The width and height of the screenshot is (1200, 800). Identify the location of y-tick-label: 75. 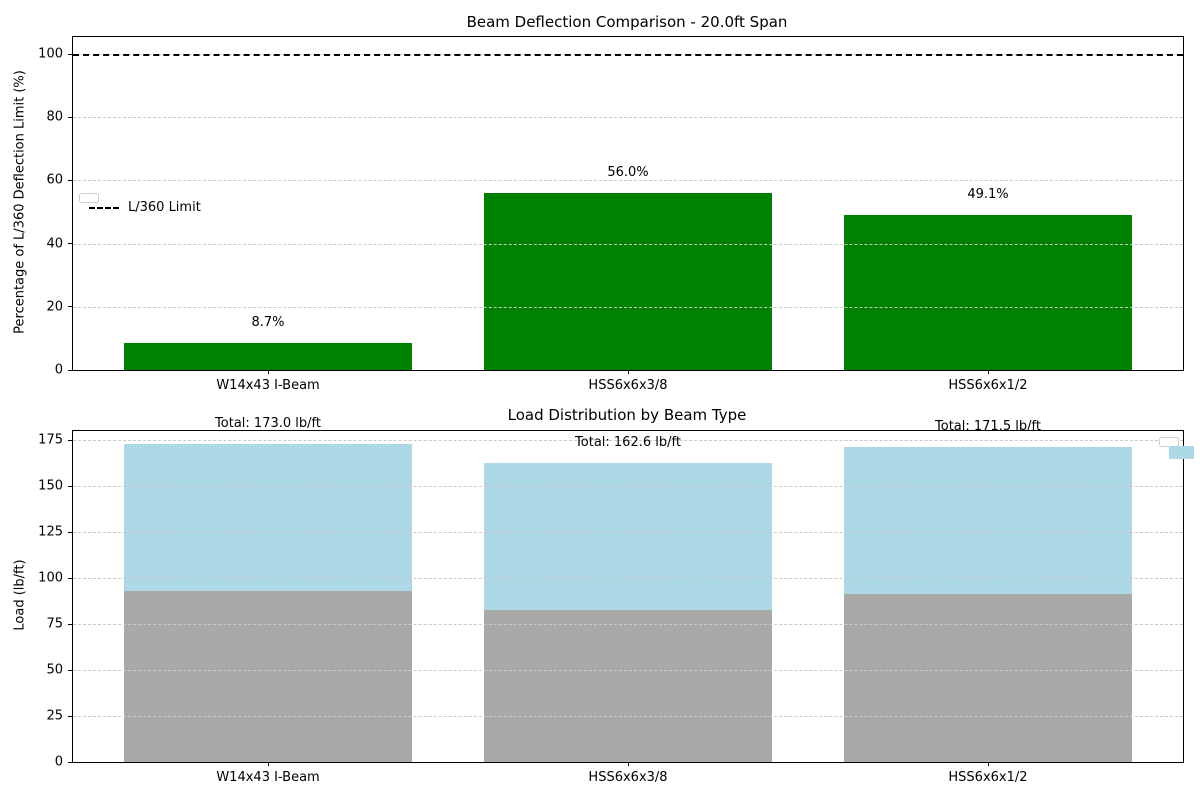
(54, 624).